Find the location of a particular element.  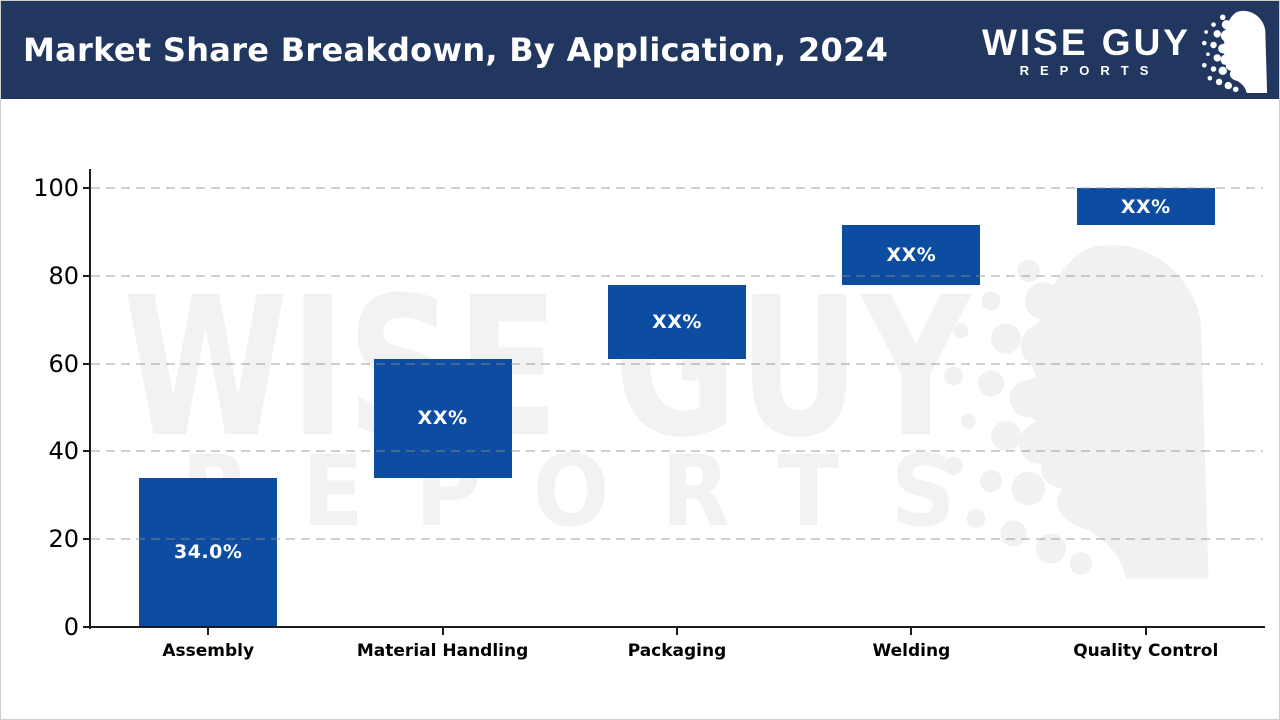

bar-material-handling: XX% is located at coordinates (442, 418).